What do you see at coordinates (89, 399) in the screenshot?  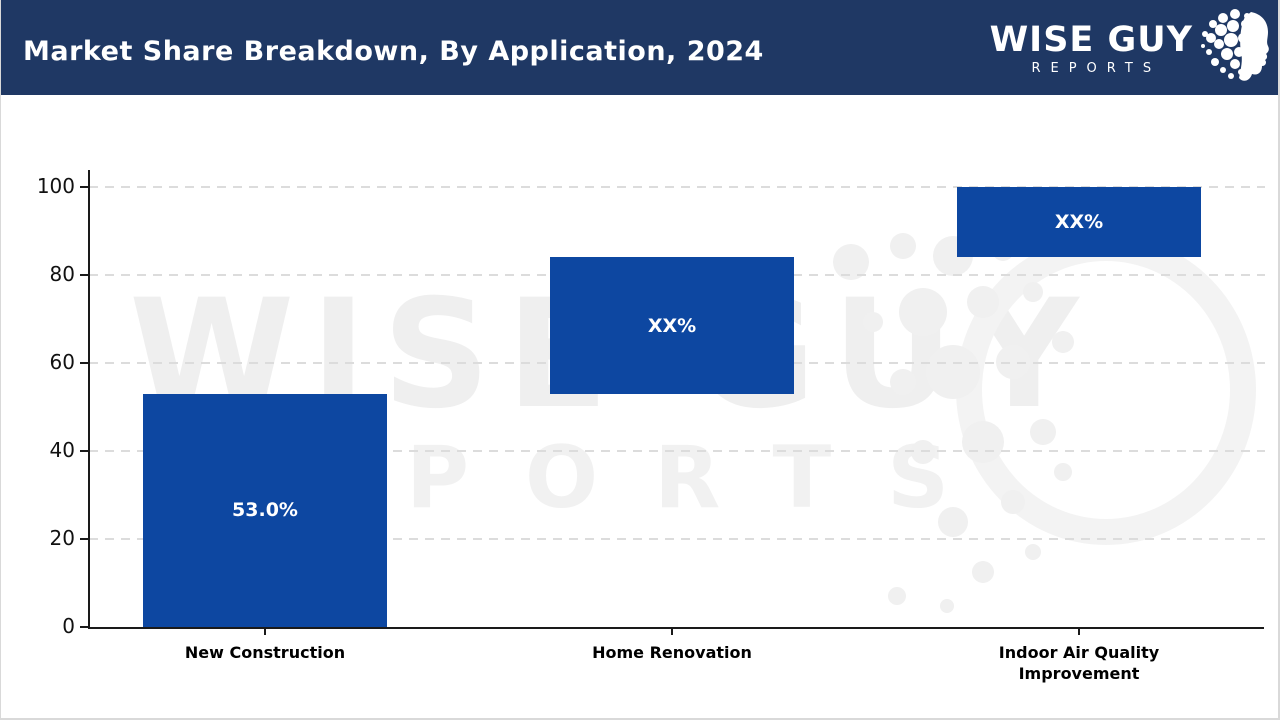 I see `y-axis-line` at bounding box center [89, 399].